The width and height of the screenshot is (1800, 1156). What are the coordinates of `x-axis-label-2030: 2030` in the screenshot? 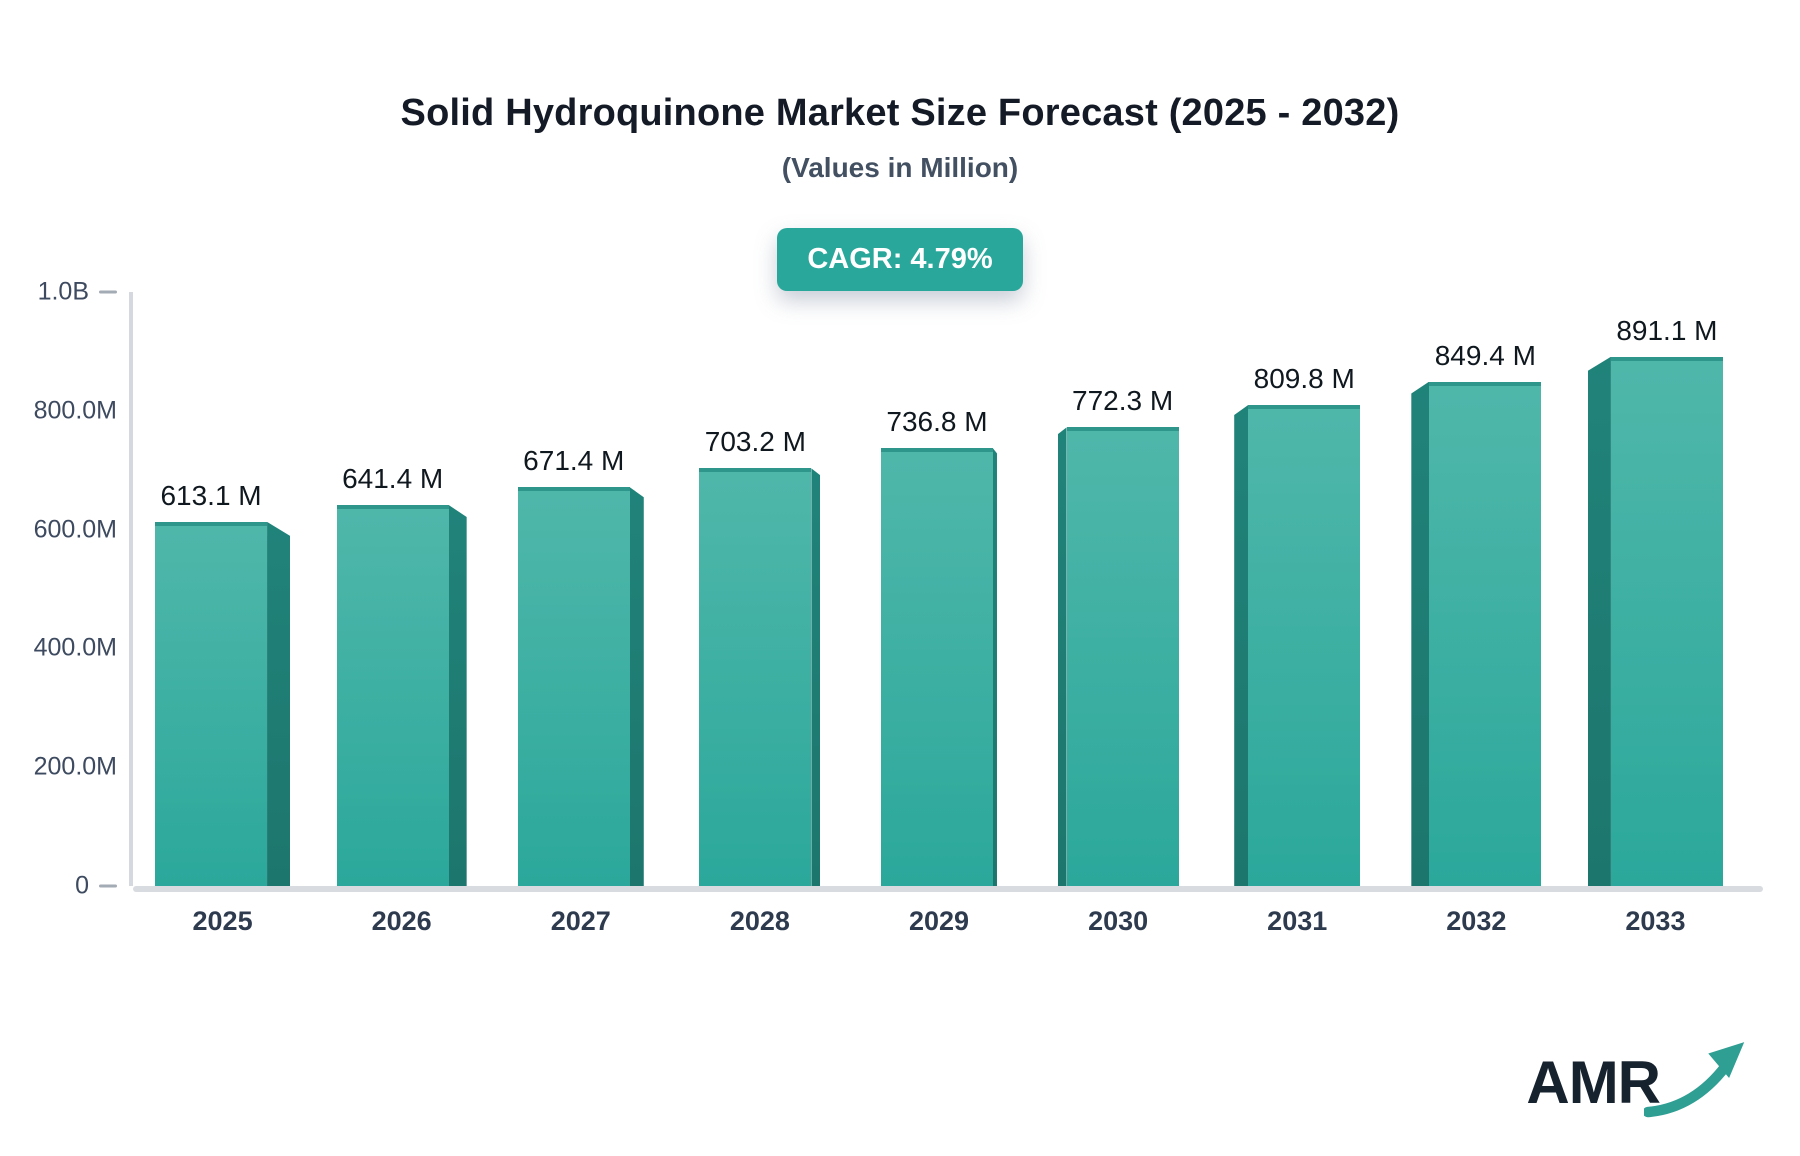 It's located at (1118, 921).